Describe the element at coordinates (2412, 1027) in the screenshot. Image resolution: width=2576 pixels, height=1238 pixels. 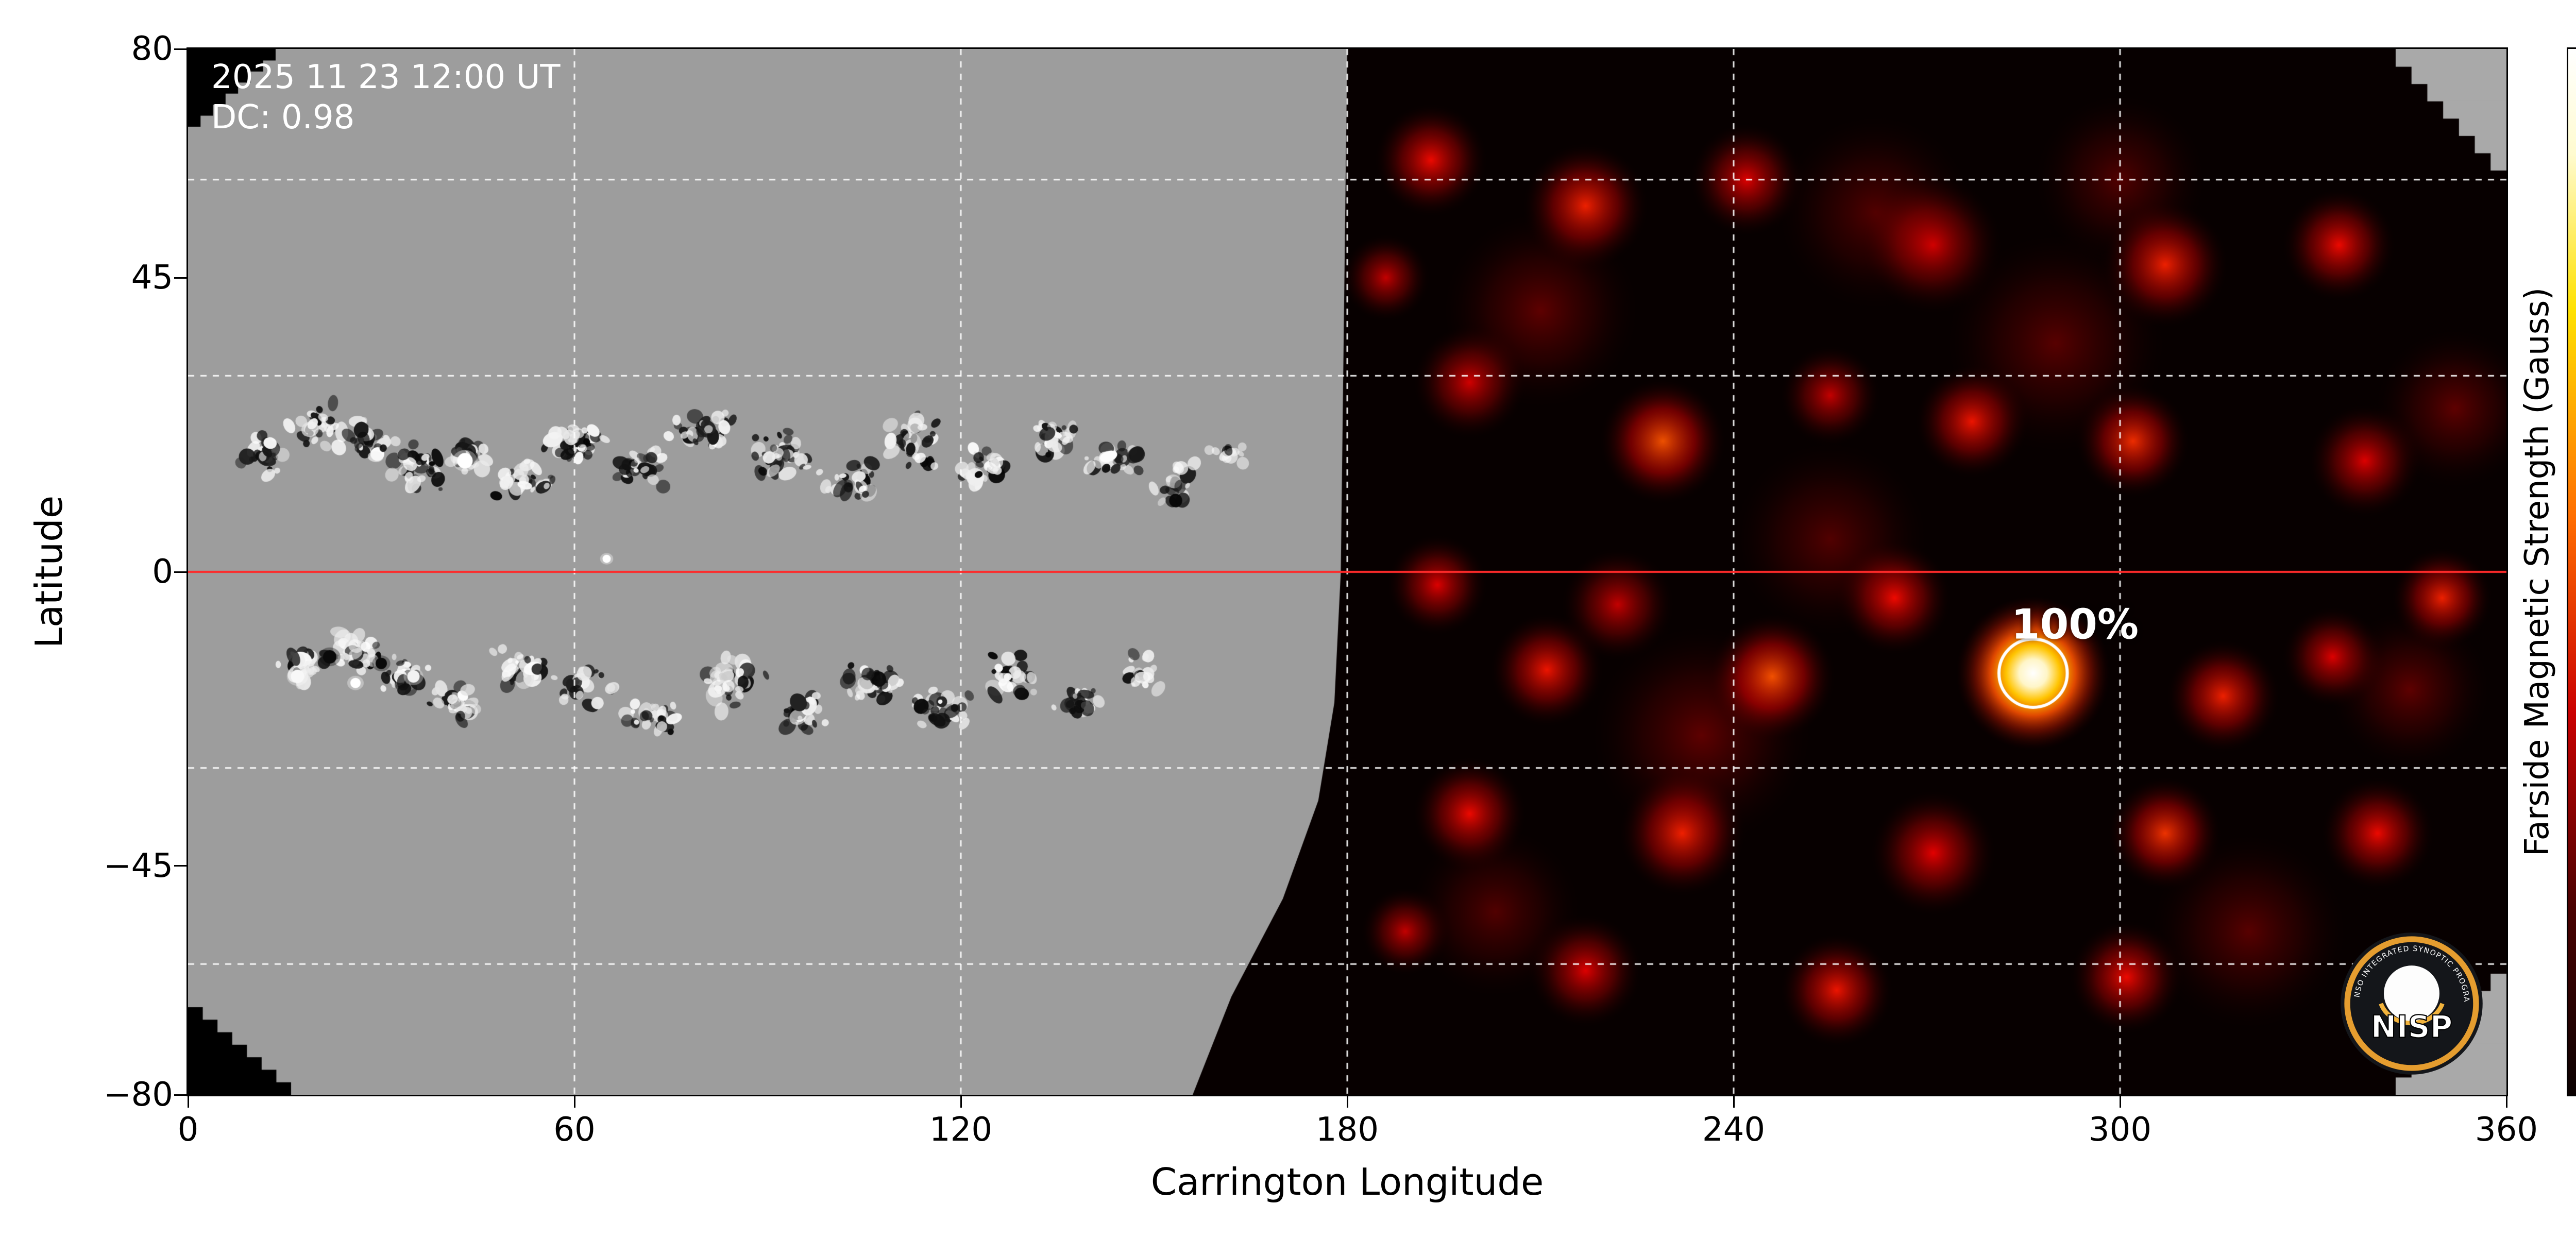
I see `nisp-logo-text: NISP` at that location.